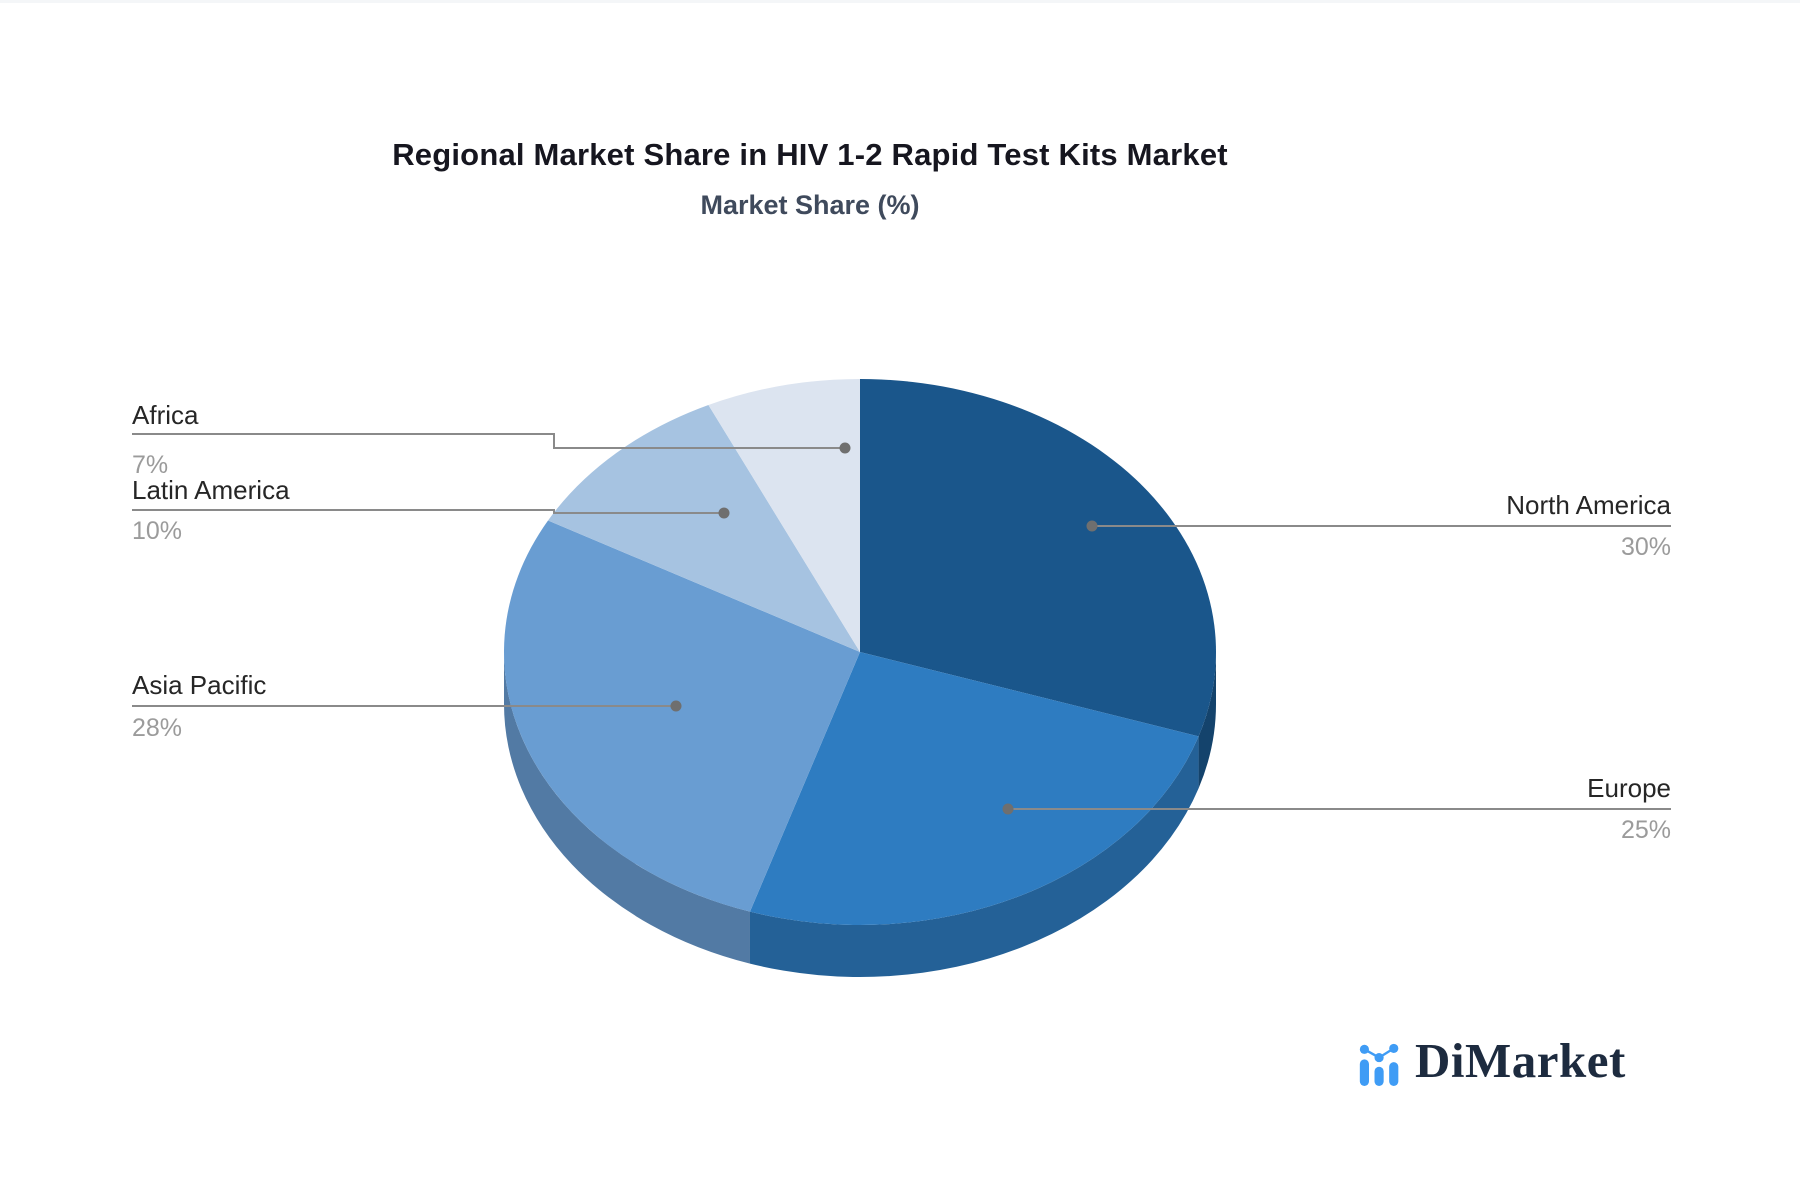 The width and height of the screenshot is (1800, 1199). What do you see at coordinates (211, 490) in the screenshot?
I see `callout-label-latin-america: Latin America` at bounding box center [211, 490].